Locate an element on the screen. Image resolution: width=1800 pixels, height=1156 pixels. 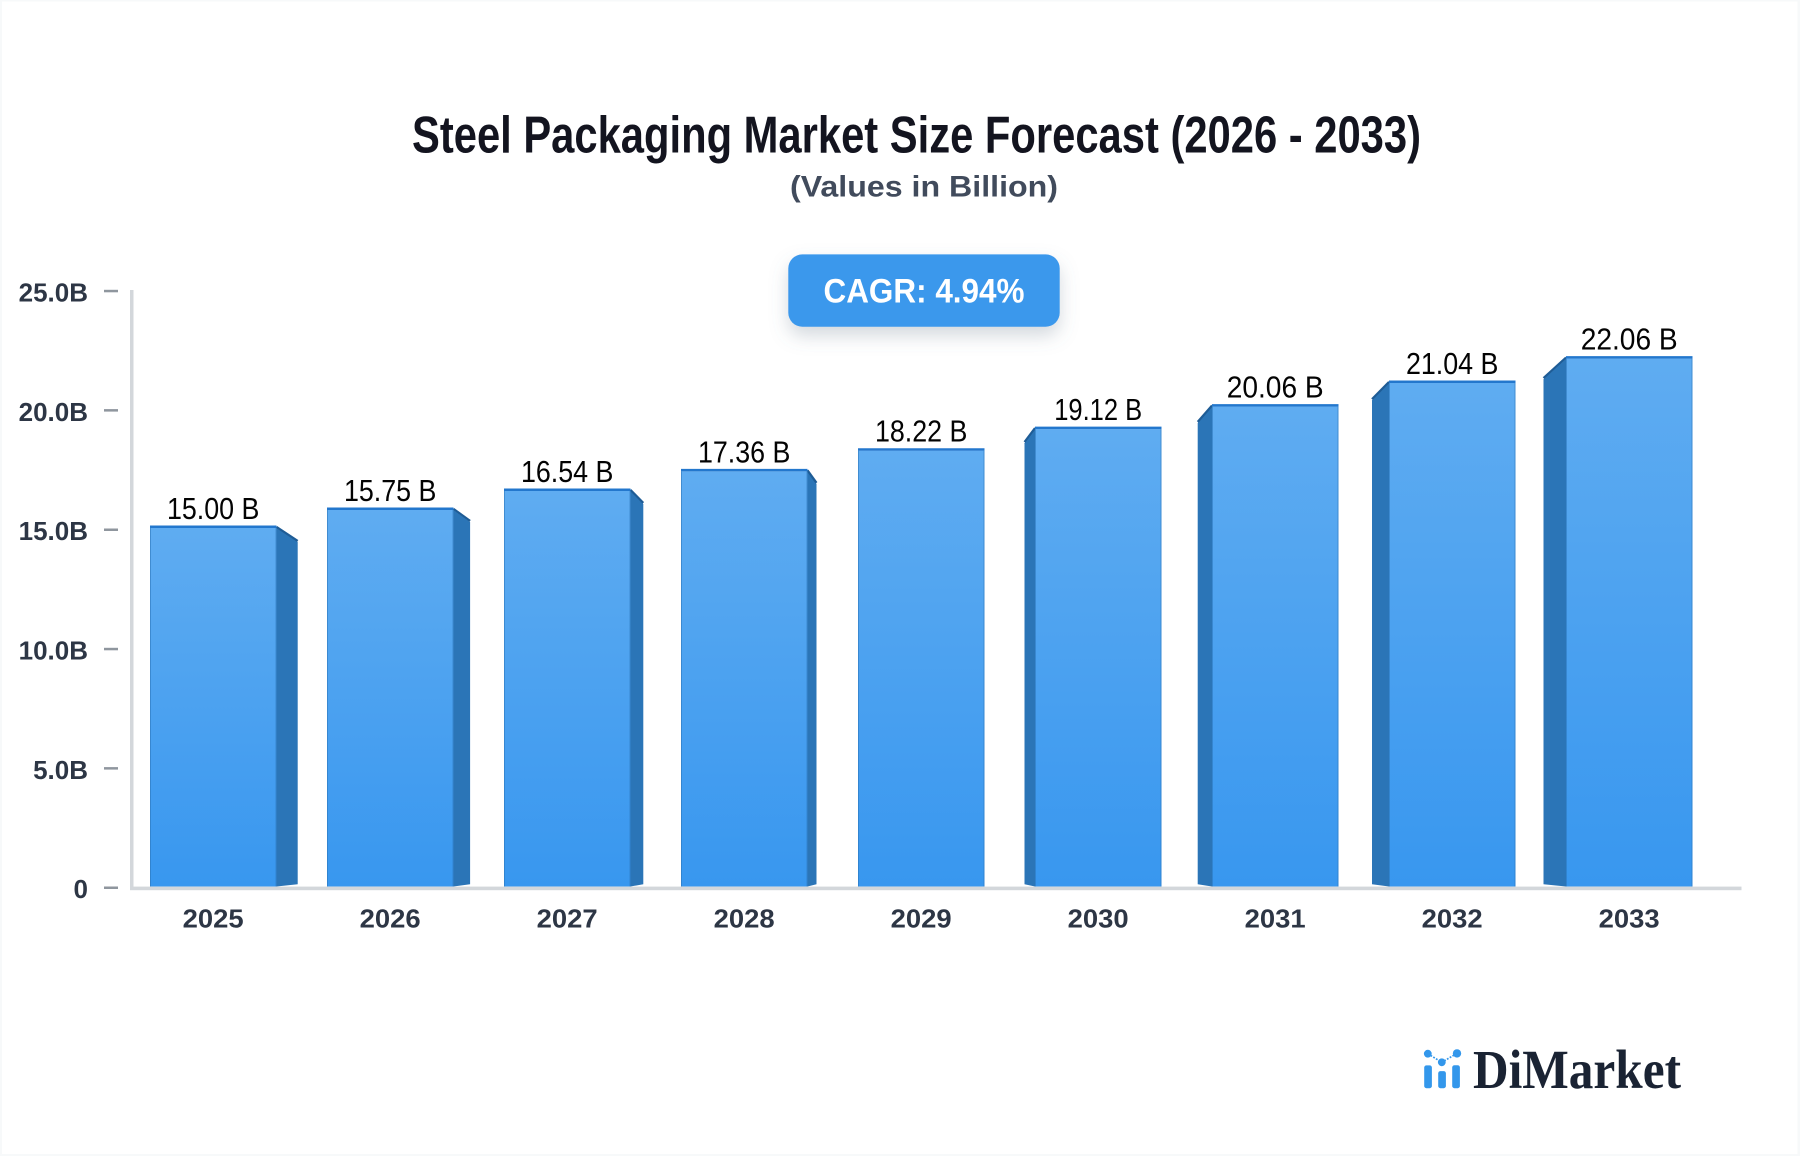
svg-text: 2029 is located at coordinates (921, 919).